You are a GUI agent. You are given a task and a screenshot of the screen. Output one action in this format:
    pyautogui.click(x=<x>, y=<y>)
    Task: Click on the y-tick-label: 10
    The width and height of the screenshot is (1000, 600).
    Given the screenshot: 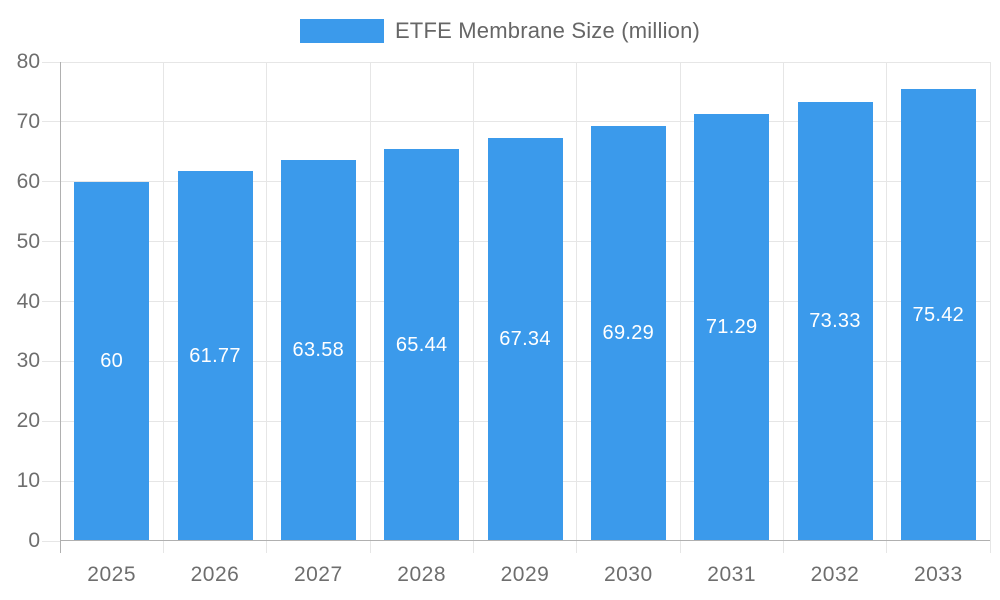 What is the action you would take?
    pyautogui.click(x=28, y=481)
    